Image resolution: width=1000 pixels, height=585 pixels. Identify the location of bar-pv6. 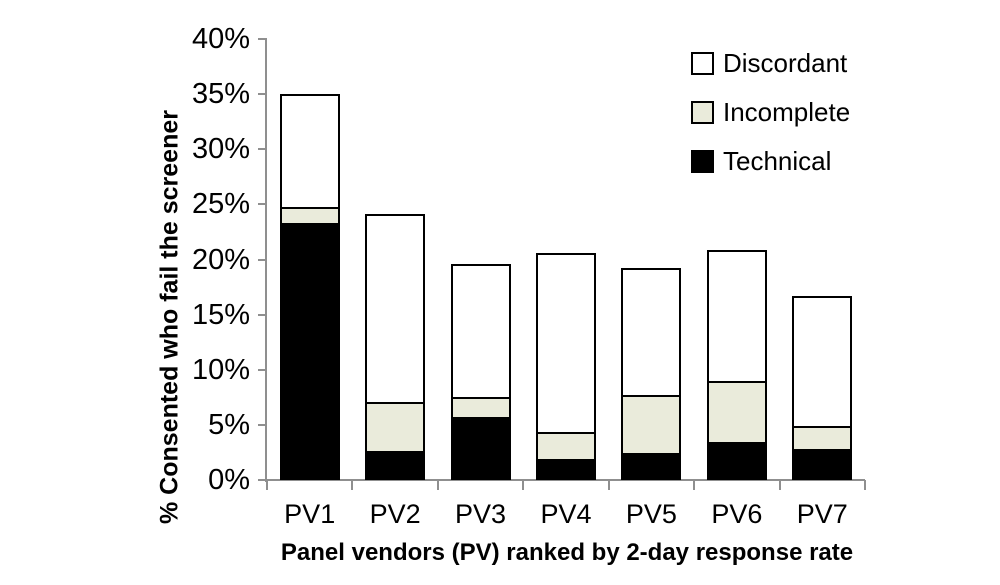
(736, 364).